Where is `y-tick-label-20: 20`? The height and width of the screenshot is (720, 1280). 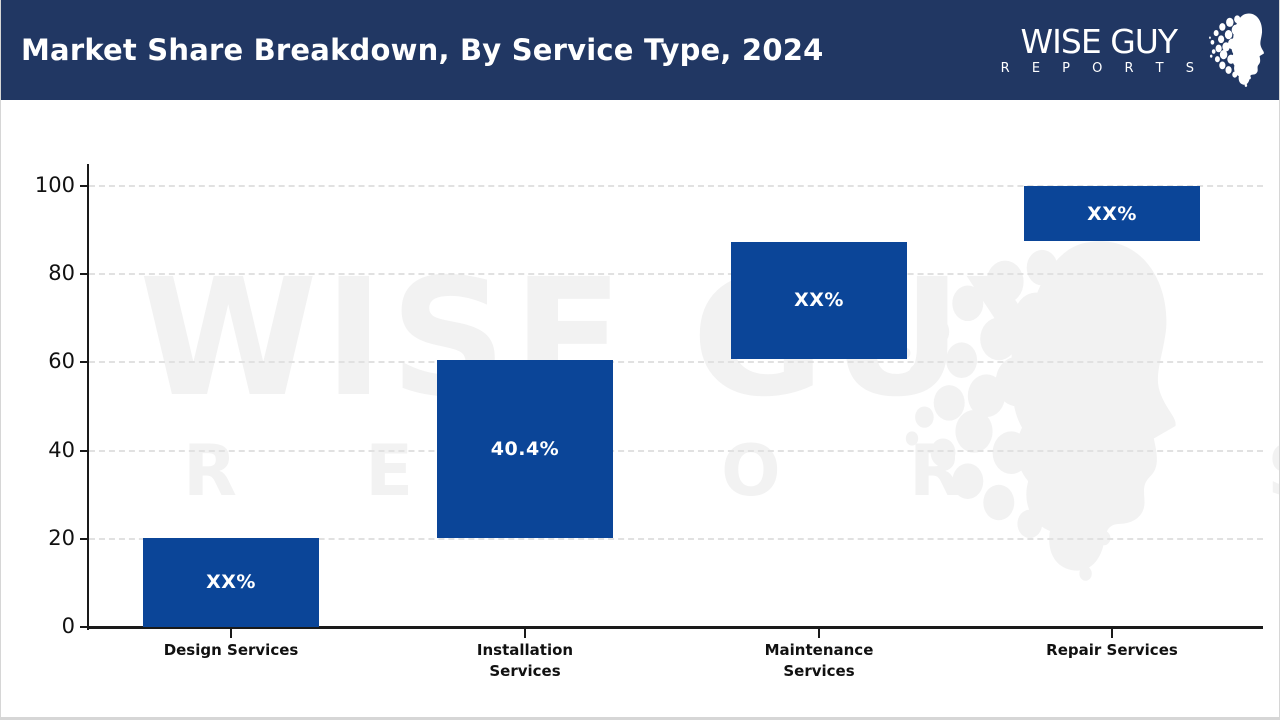
y-tick-label-20: 20 is located at coordinates (61, 537).